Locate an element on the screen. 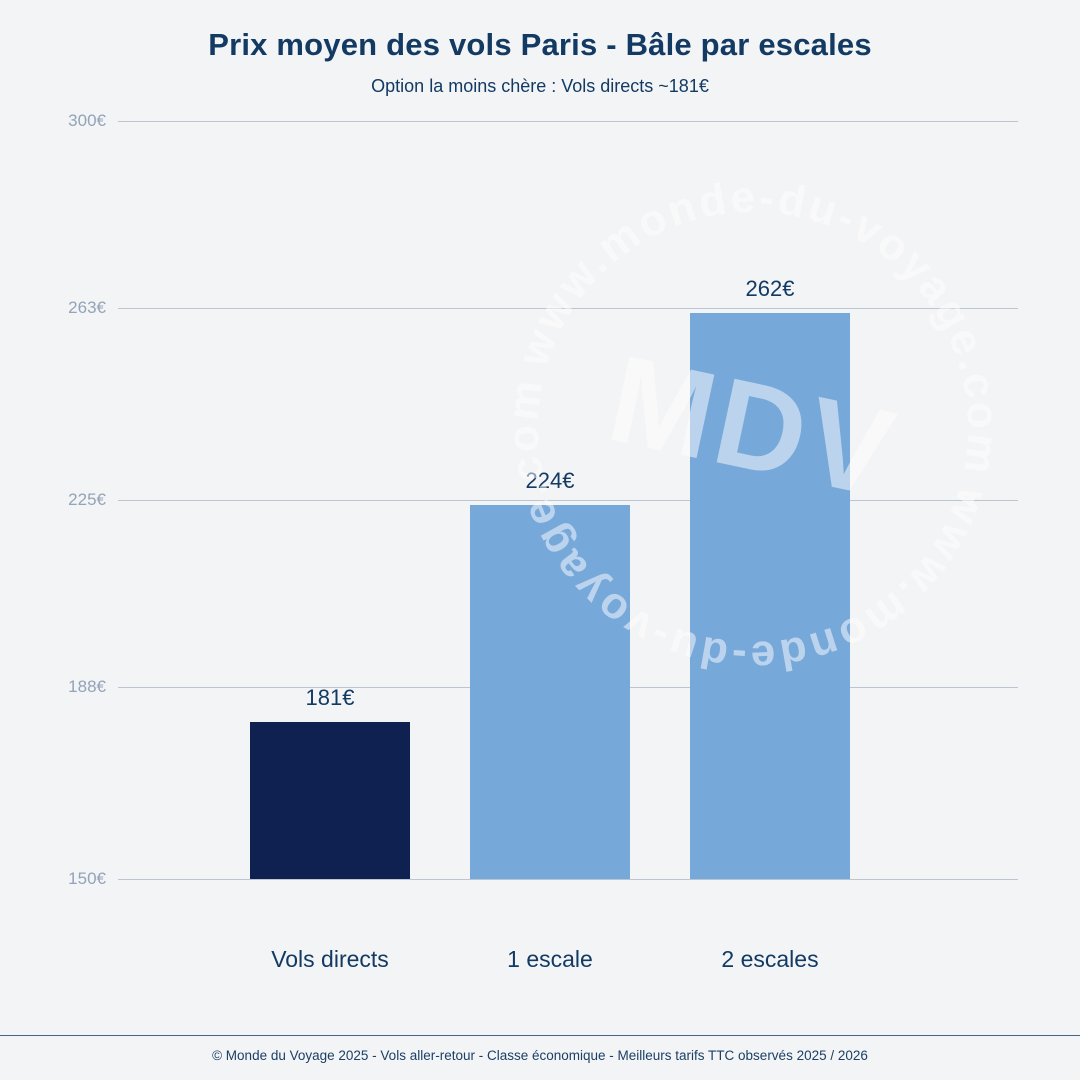 Image resolution: width=1080 pixels, height=1080 pixels. y-axis-tick-label: 263€ is located at coordinates (87, 307).